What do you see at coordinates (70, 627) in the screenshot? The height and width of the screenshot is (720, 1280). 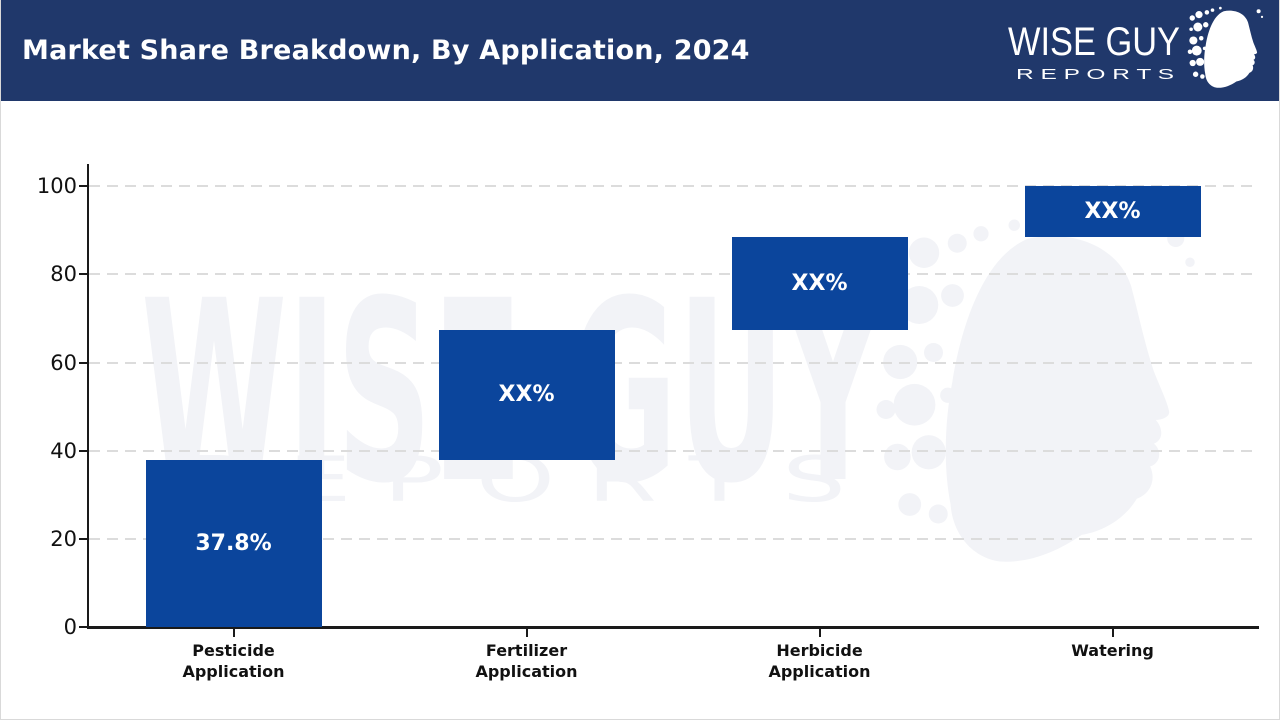 I see `y-tick-label: 0` at bounding box center [70, 627].